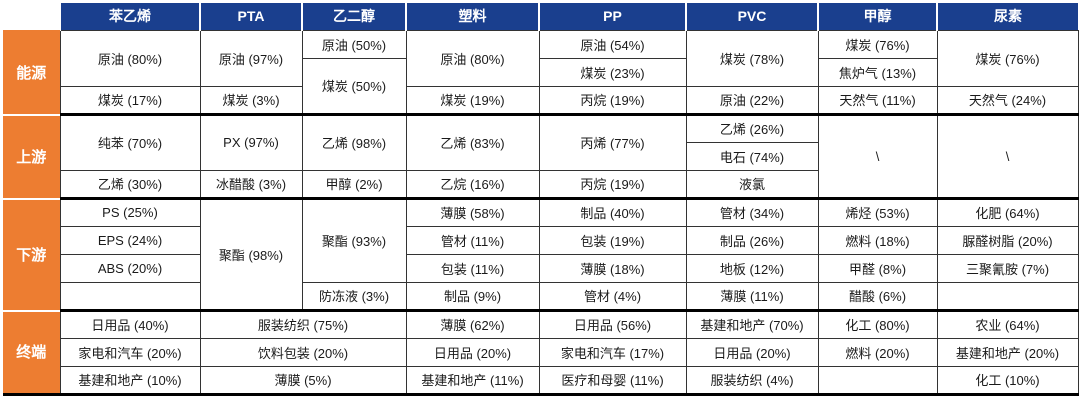 The height and width of the screenshot is (401, 1080). I want to click on table-cell: PS (25%), so click(130, 211).